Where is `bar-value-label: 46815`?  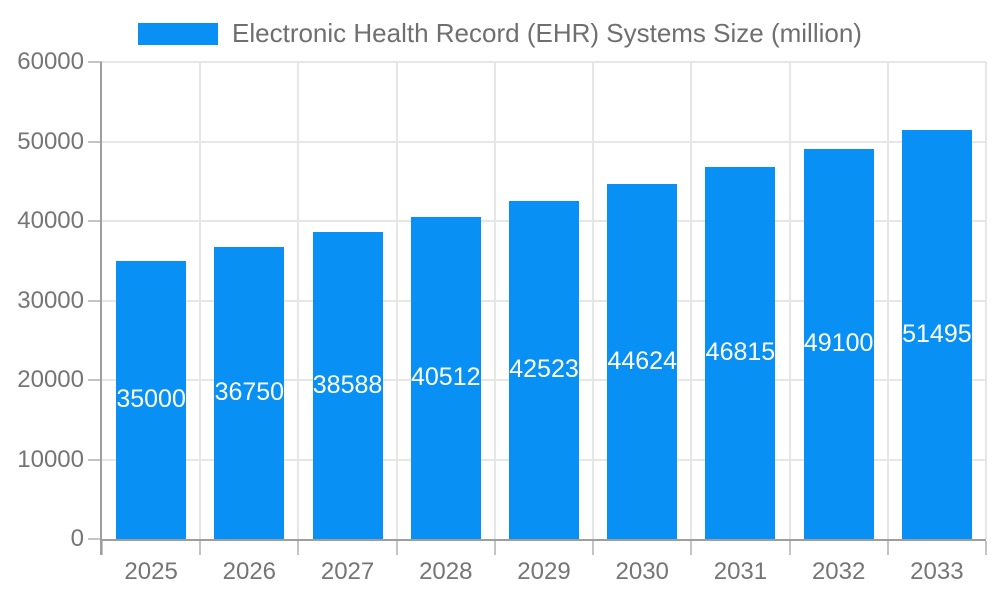
bar-value-label: 46815 is located at coordinates (740, 352).